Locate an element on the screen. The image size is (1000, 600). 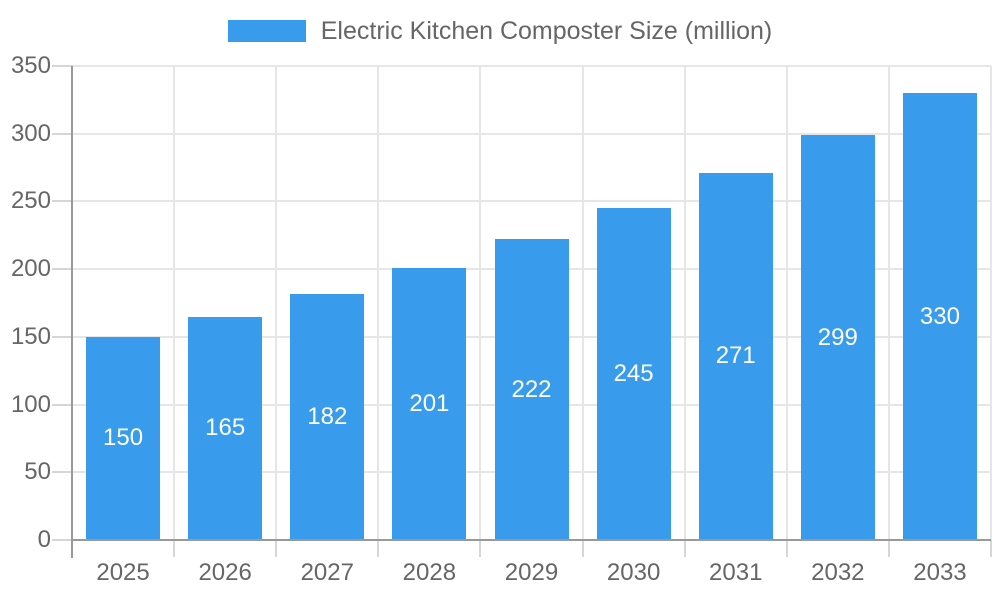
y-tick-label: 200 is located at coordinates (30, 269).